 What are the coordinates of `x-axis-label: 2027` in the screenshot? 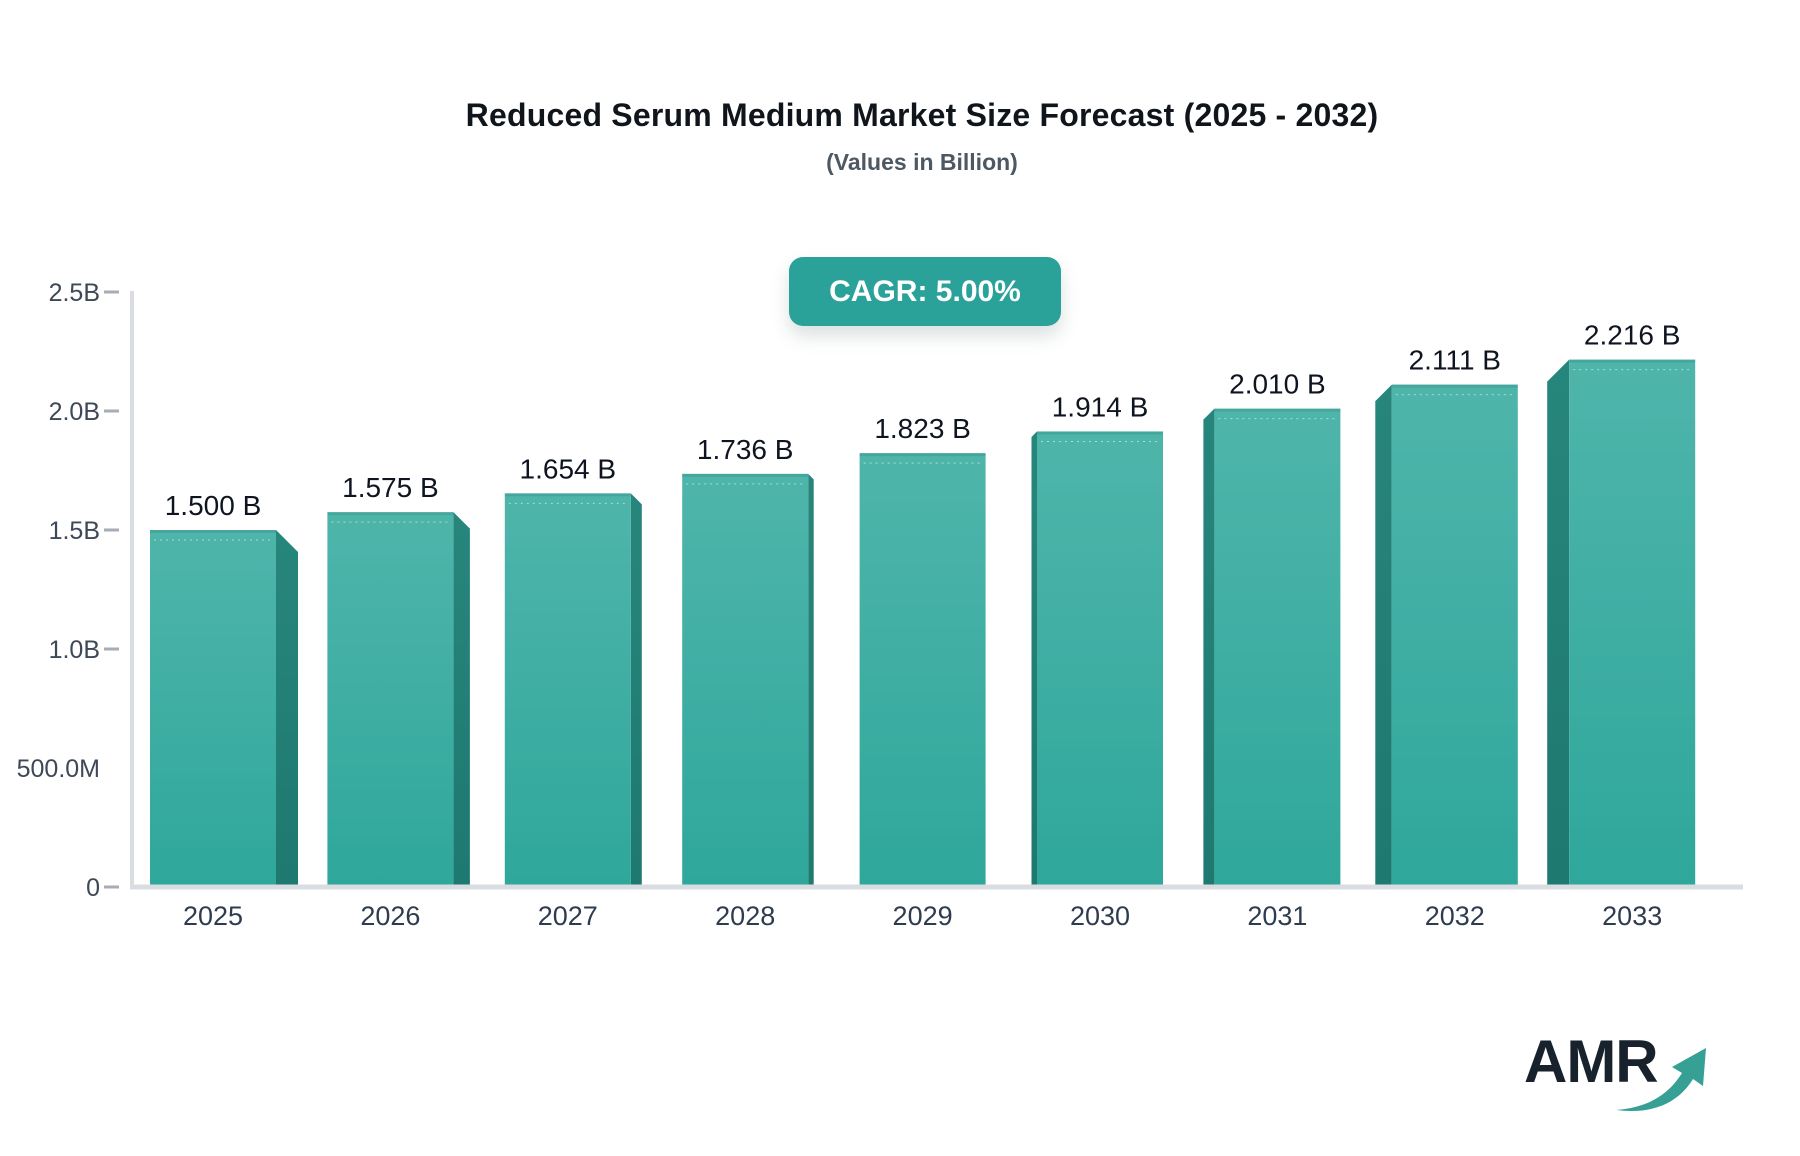 It's located at (568, 916).